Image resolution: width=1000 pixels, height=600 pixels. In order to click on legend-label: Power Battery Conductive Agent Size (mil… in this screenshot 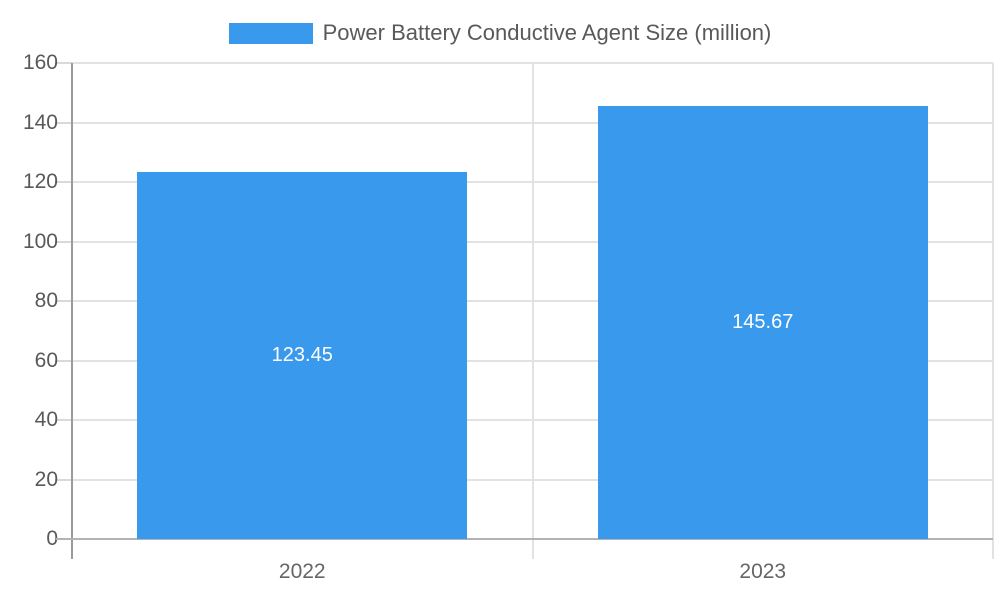, I will do `click(547, 32)`.